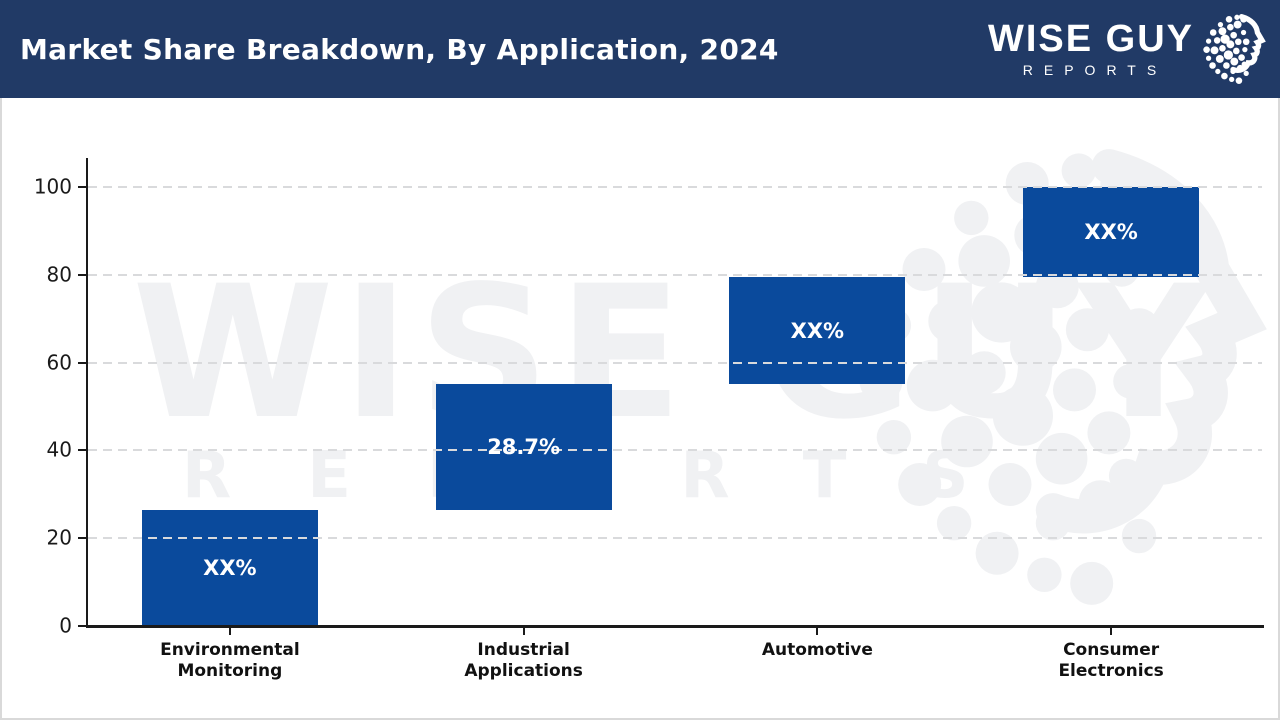  Describe the element at coordinates (59, 362) in the screenshot. I see `y-tick-label: 60` at that location.